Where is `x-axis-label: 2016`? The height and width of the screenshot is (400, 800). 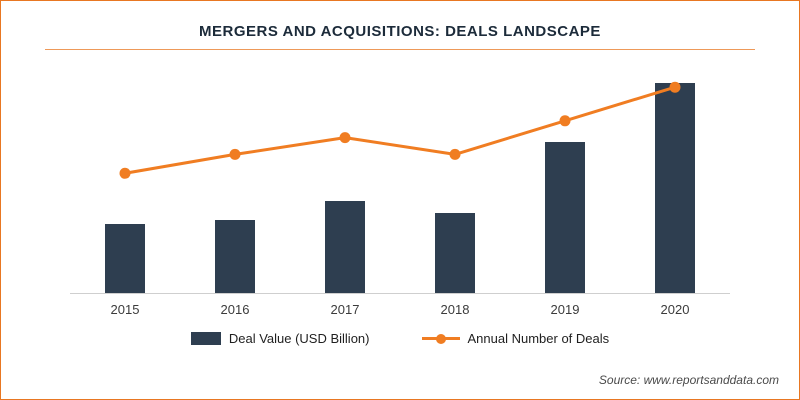 x-axis-label: 2016 is located at coordinates (235, 309).